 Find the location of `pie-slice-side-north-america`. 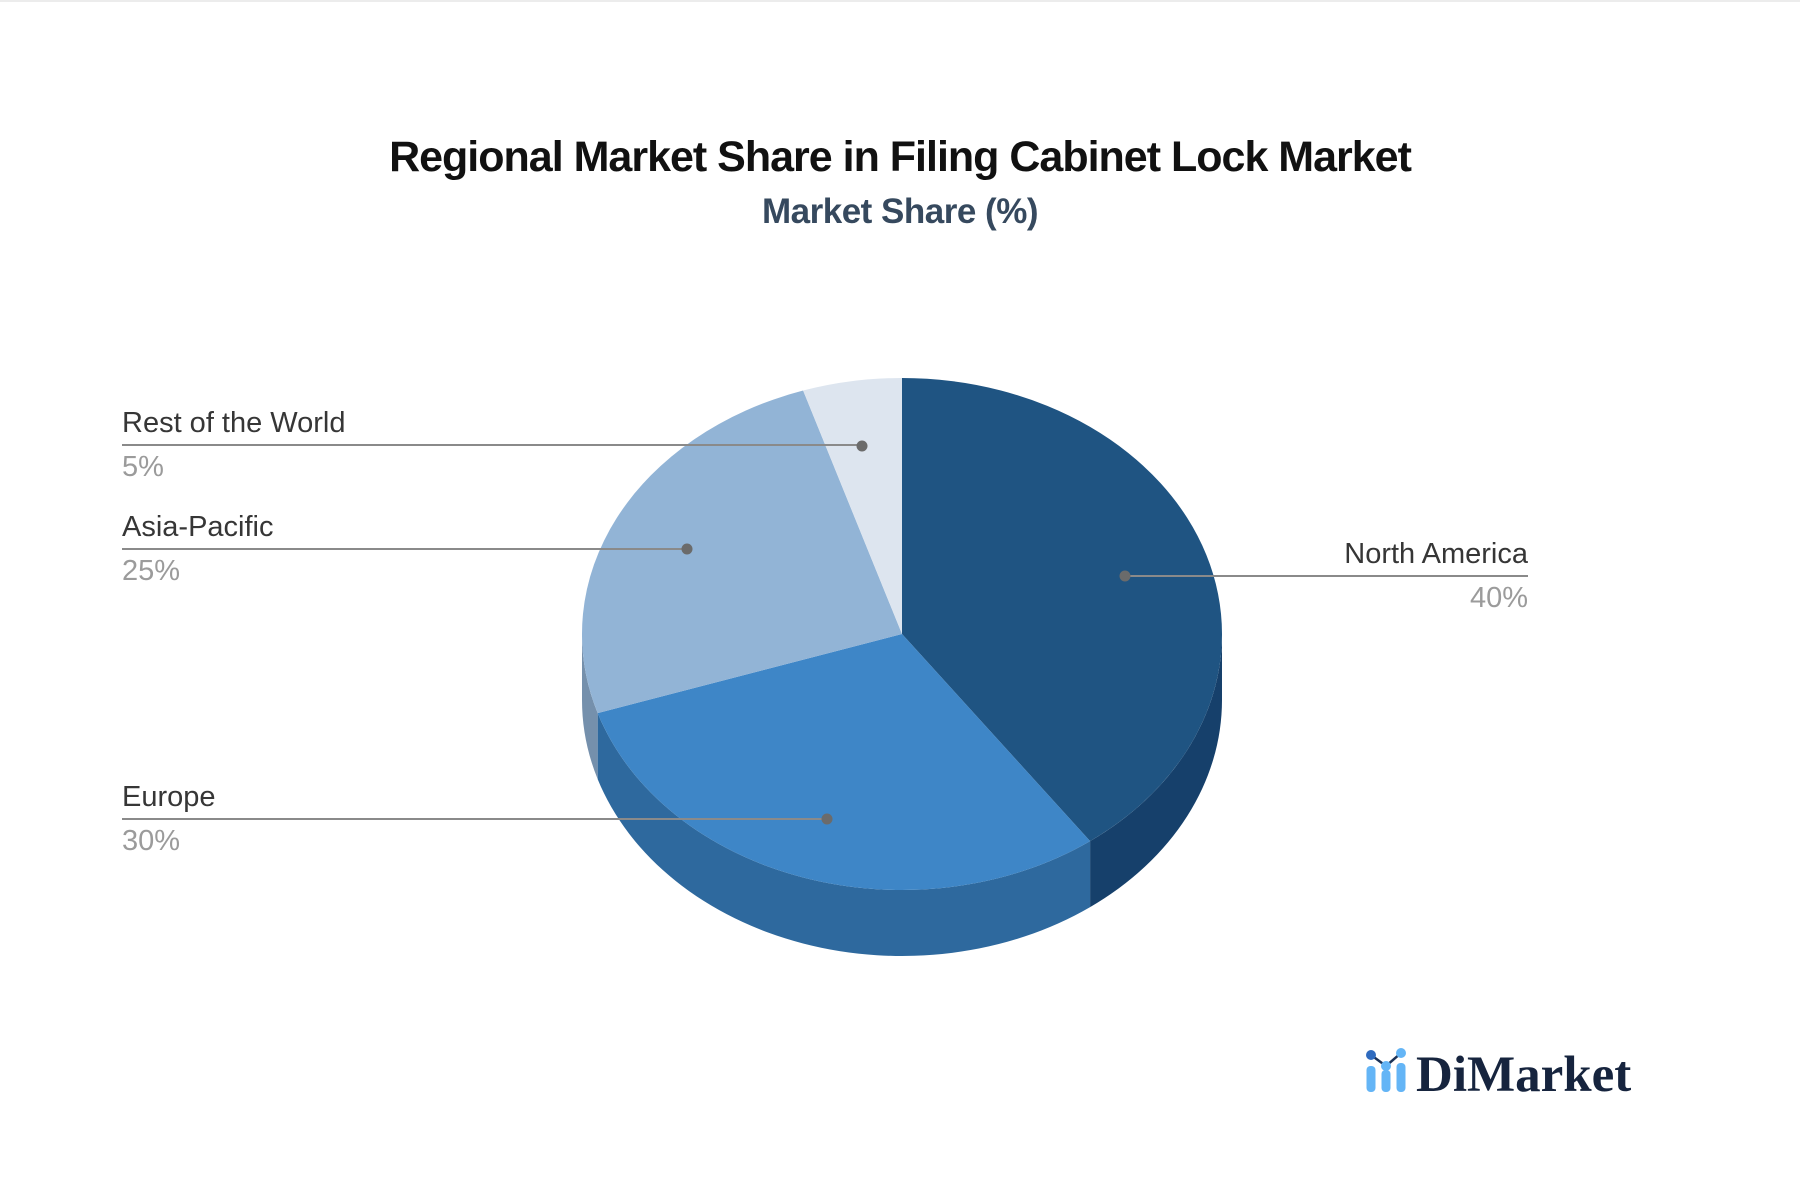

pie-slice-side-north-america is located at coordinates (1156, 771).